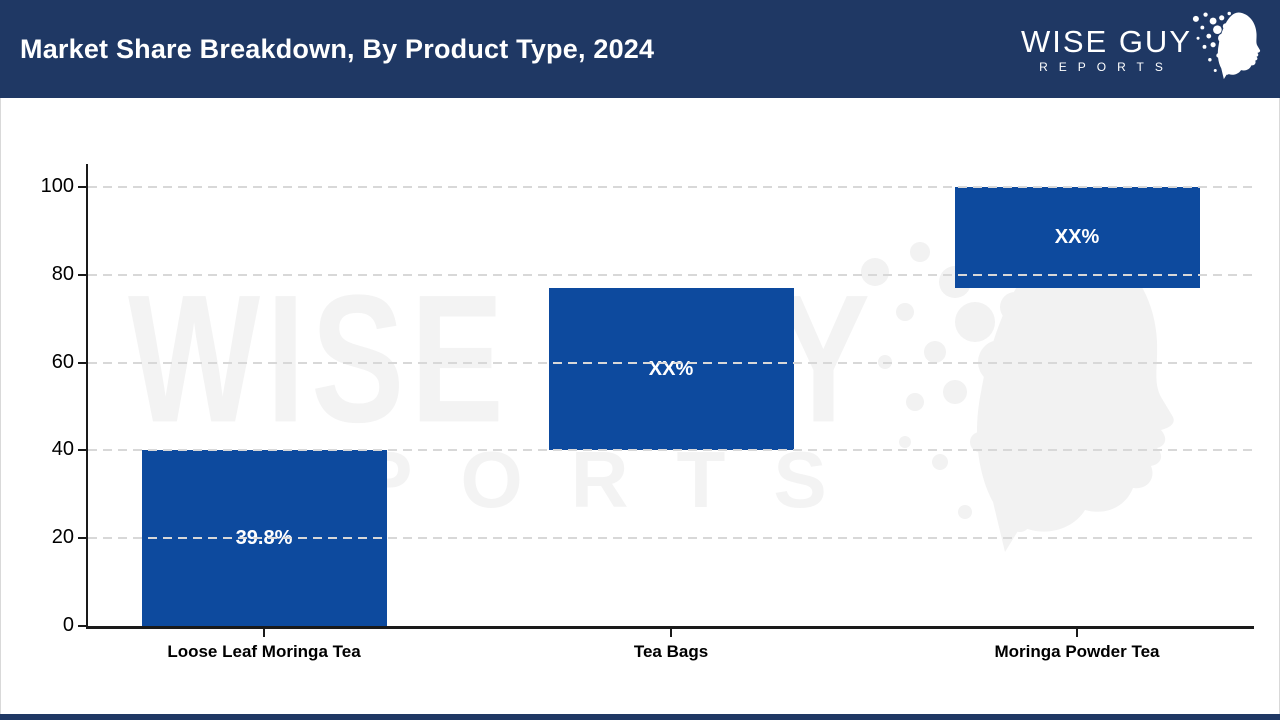 The width and height of the screenshot is (1280, 720). What do you see at coordinates (62, 361) in the screenshot?
I see `y-tick-label: 60` at bounding box center [62, 361].